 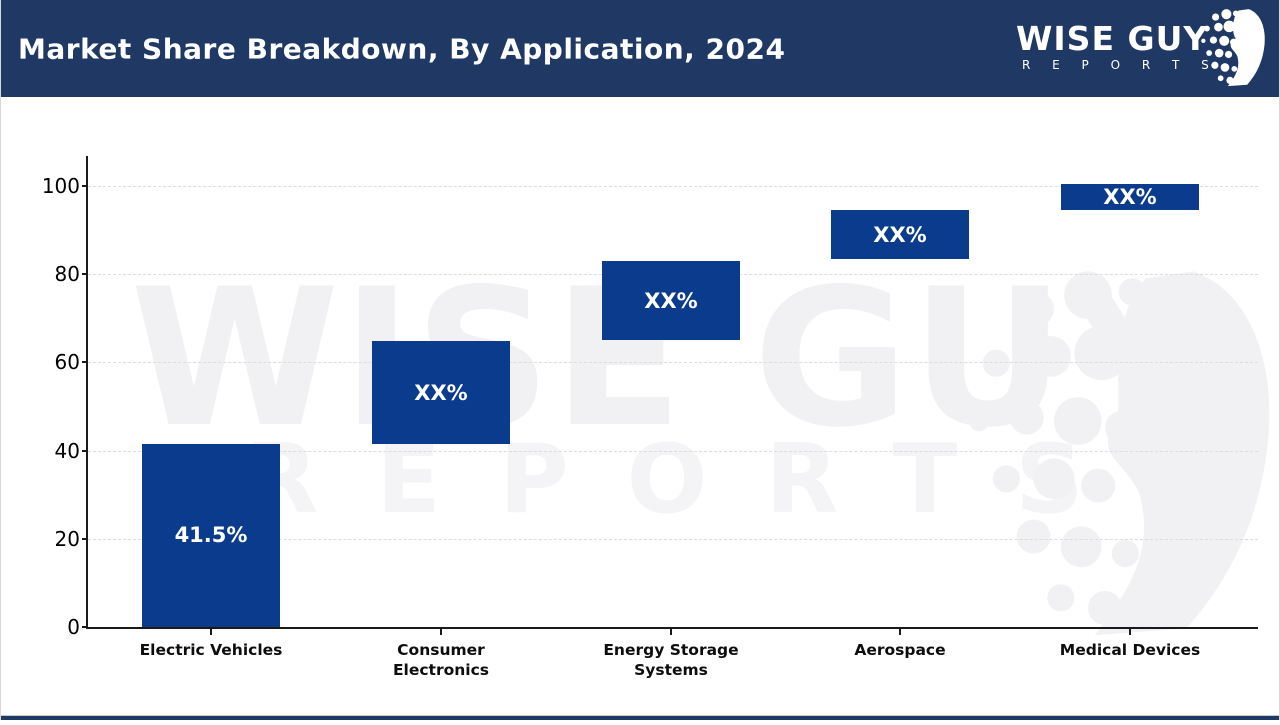 I want to click on y-tick-label: 20, so click(x=67, y=538).